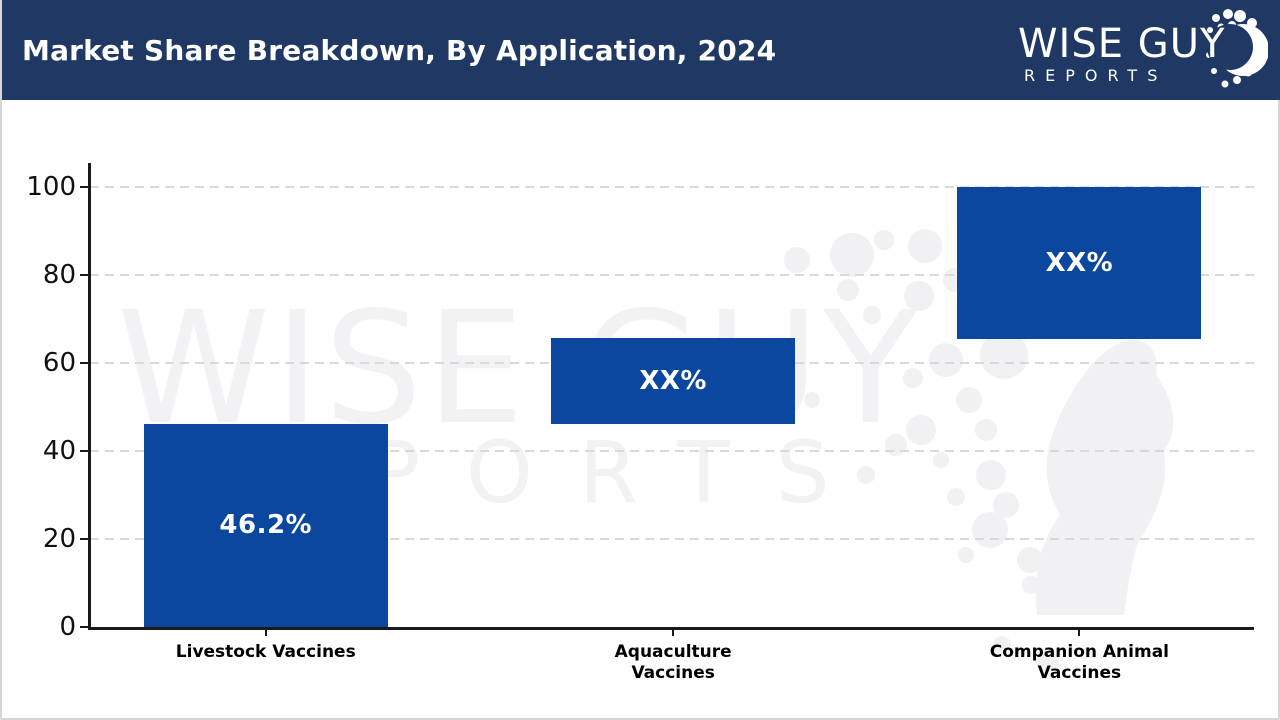 The width and height of the screenshot is (1280, 720). I want to click on bar-aquaculture-vaccines: XX%, so click(673, 381).